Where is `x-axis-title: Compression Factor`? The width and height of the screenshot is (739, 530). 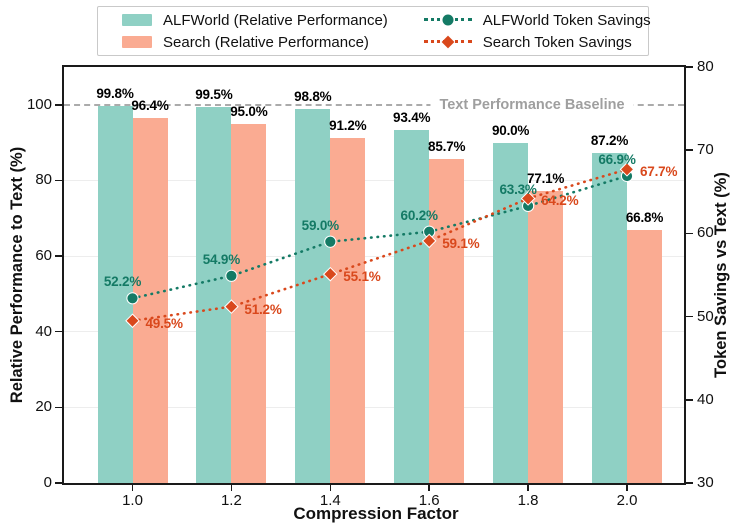 x-axis-title: Compression Factor is located at coordinates (376, 513).